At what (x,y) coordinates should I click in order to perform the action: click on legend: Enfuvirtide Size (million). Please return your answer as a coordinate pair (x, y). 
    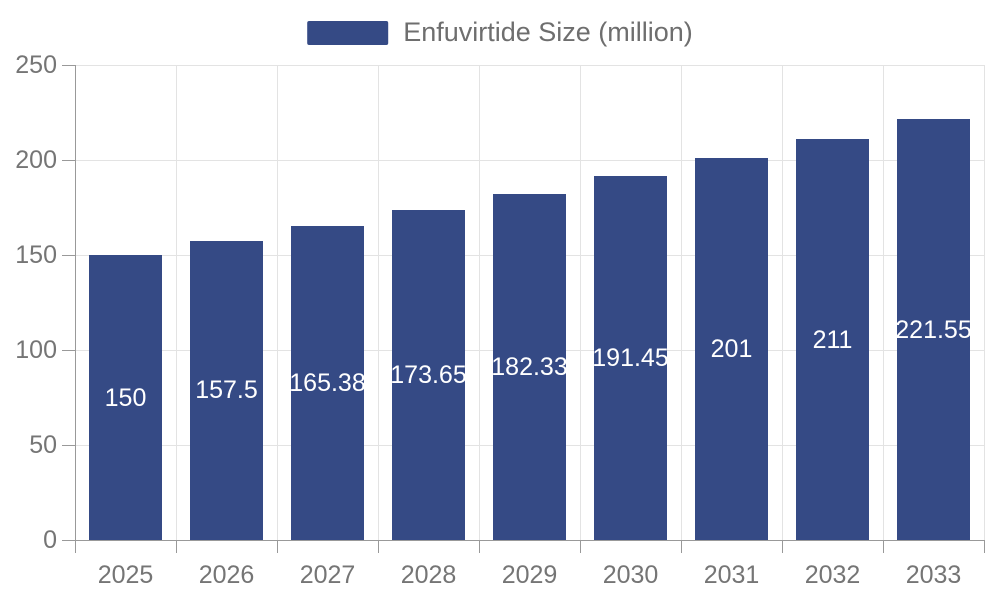
    Looking at the image, I should click on (500, 32).